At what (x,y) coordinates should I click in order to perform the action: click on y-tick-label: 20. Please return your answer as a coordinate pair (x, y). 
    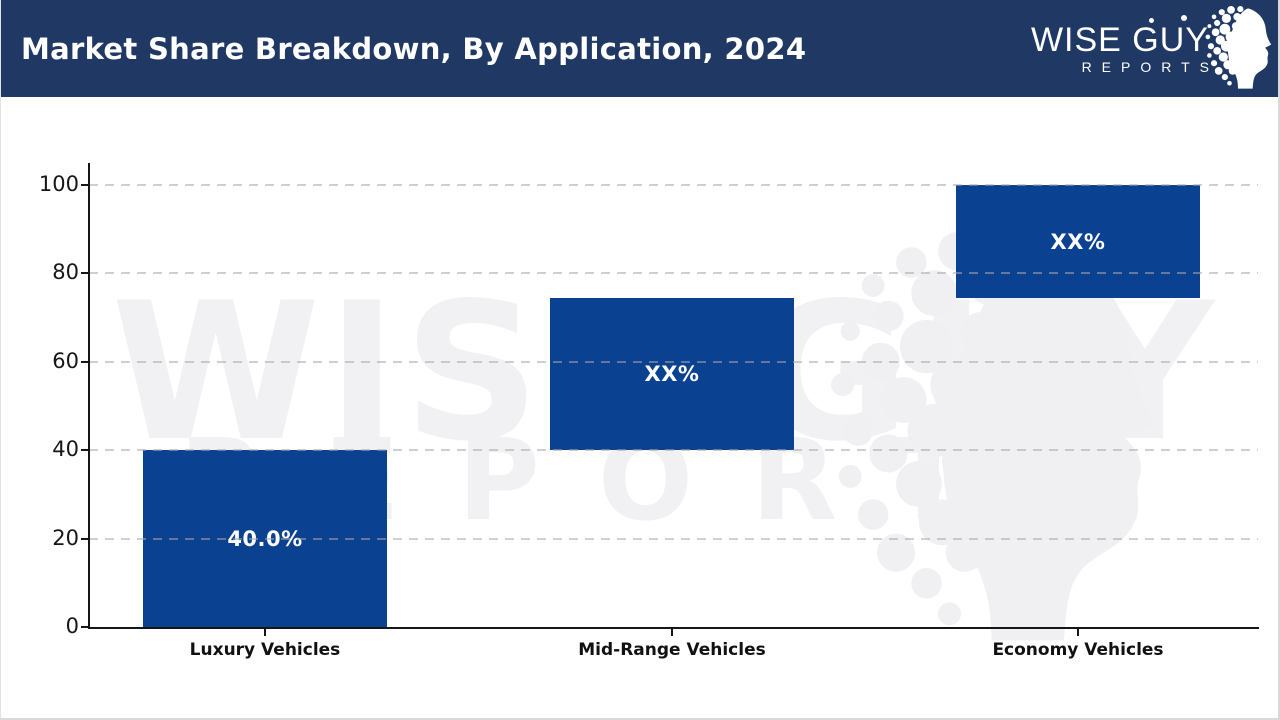
    Looking at the image, I should click on (65, 537).